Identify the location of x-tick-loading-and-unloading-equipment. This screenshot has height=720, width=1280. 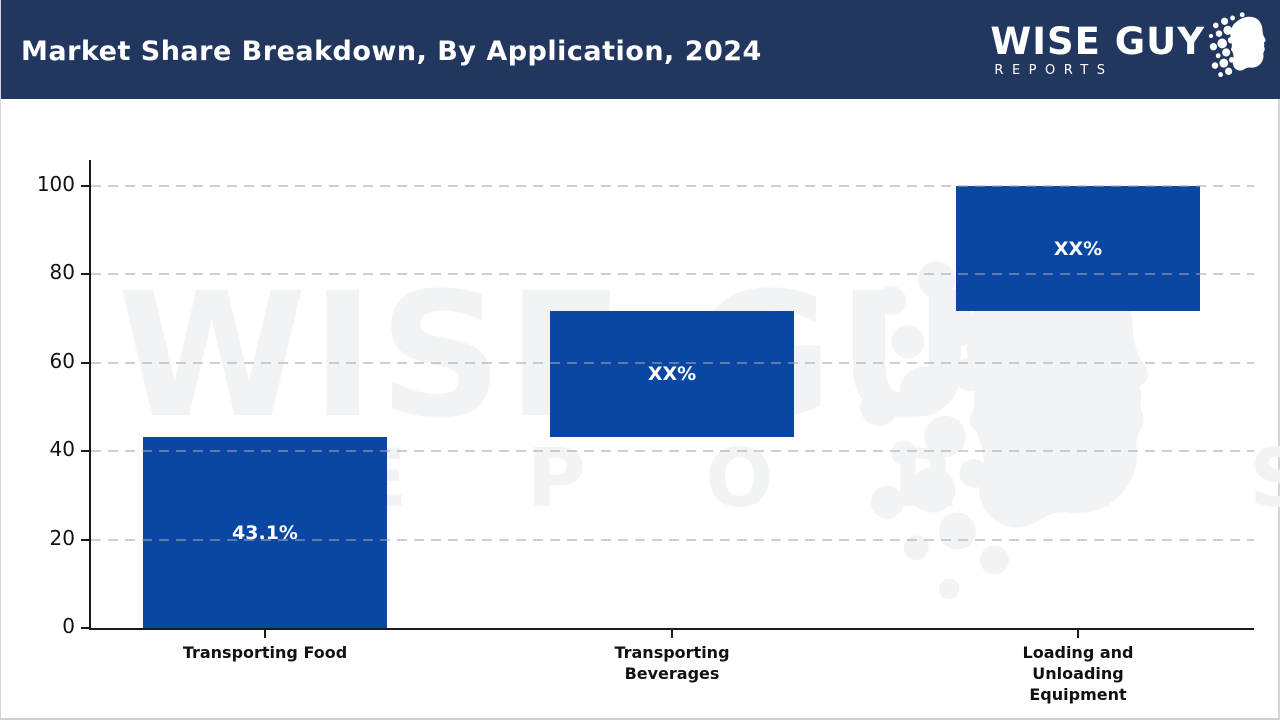
(1078, 634).